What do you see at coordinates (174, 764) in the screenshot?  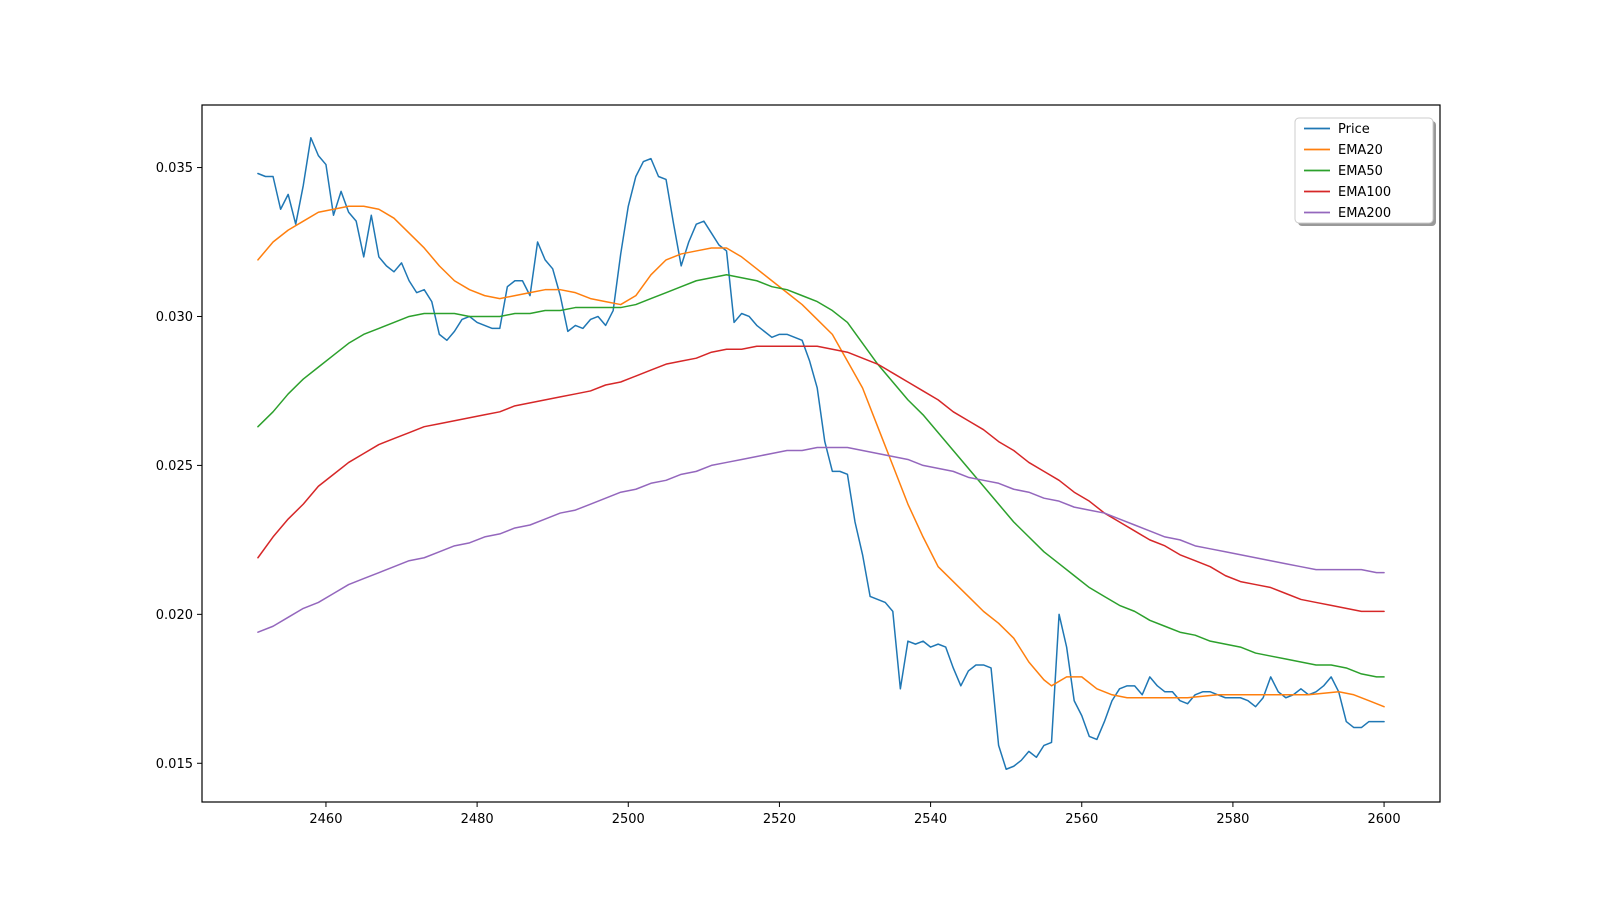 I see `y-tick-label: 0.015` at bounding box center [174, 764].